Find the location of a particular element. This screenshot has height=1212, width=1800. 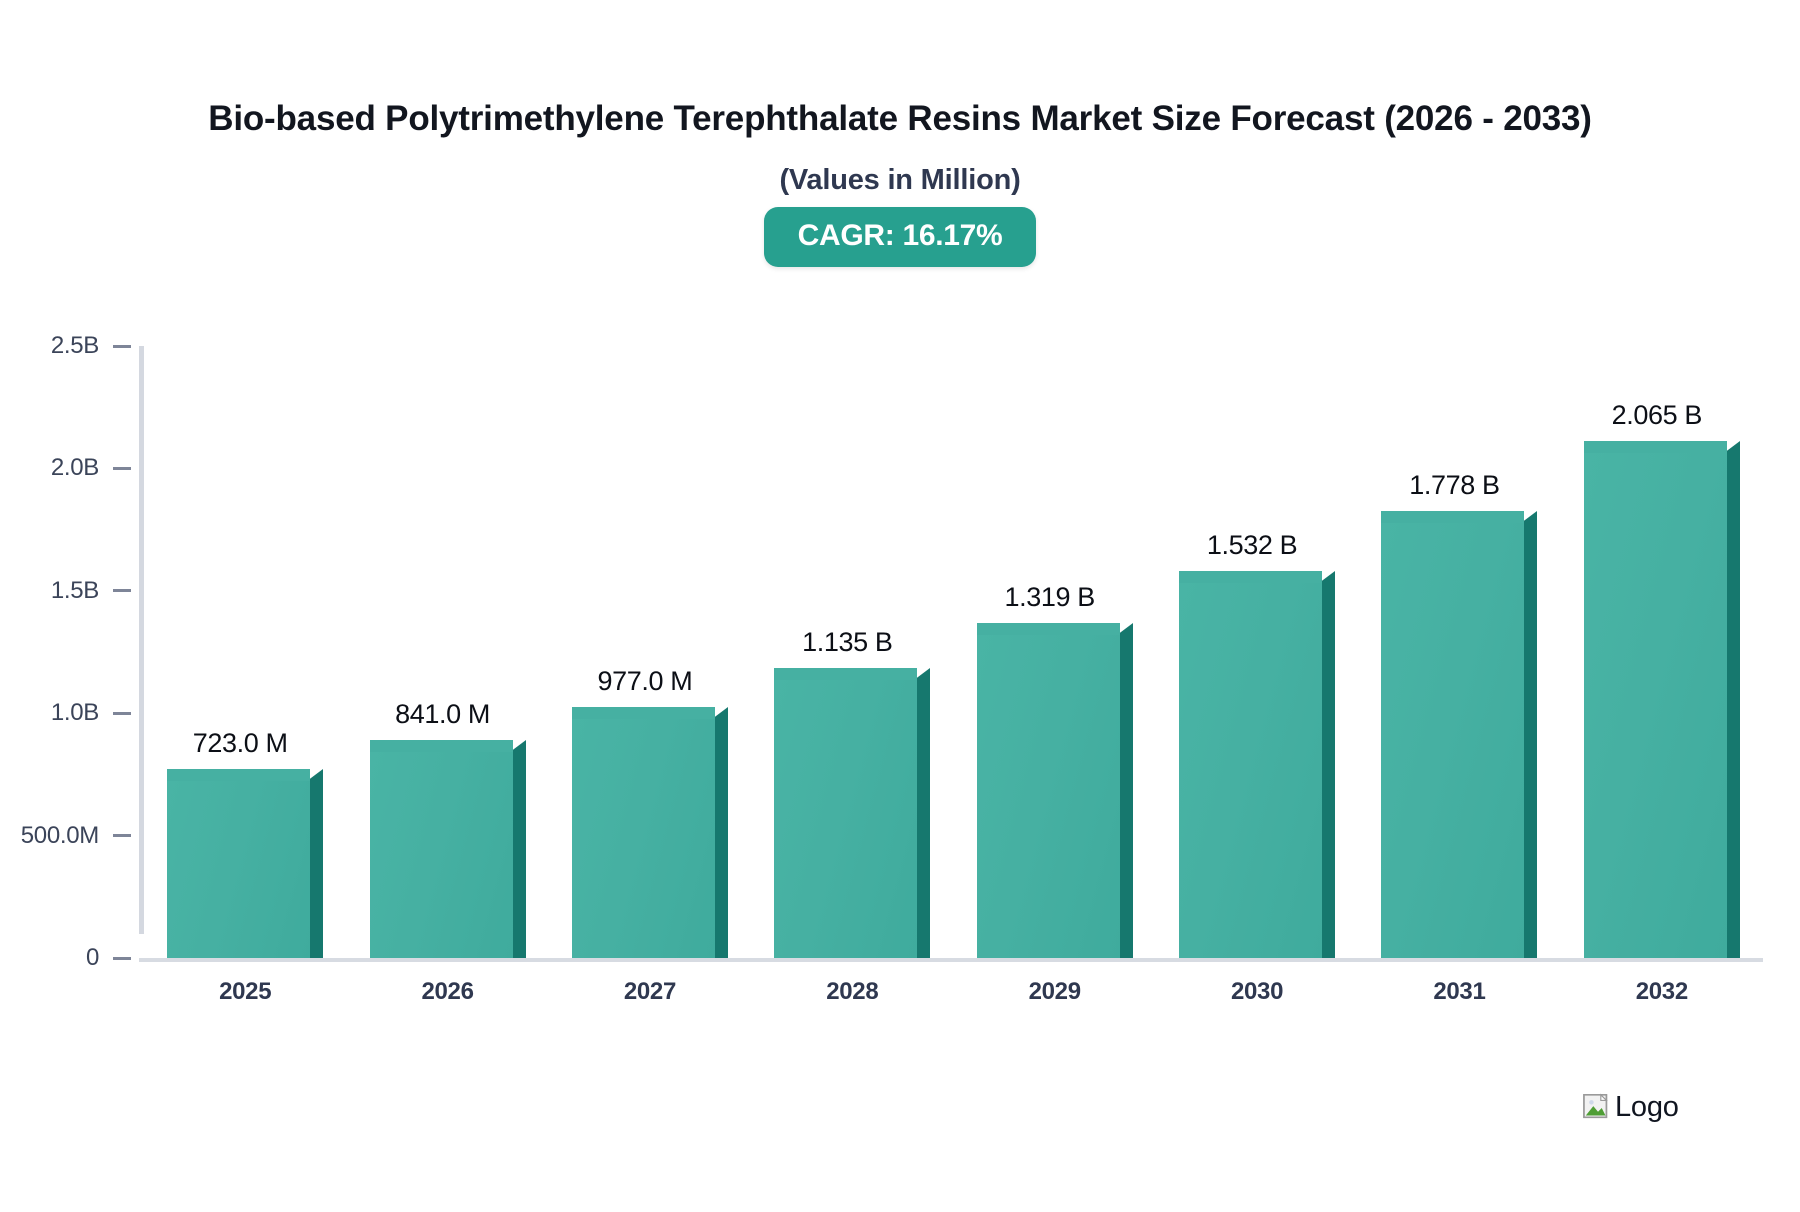

bar: 1.532 B is located at coordinates (1257, 744).